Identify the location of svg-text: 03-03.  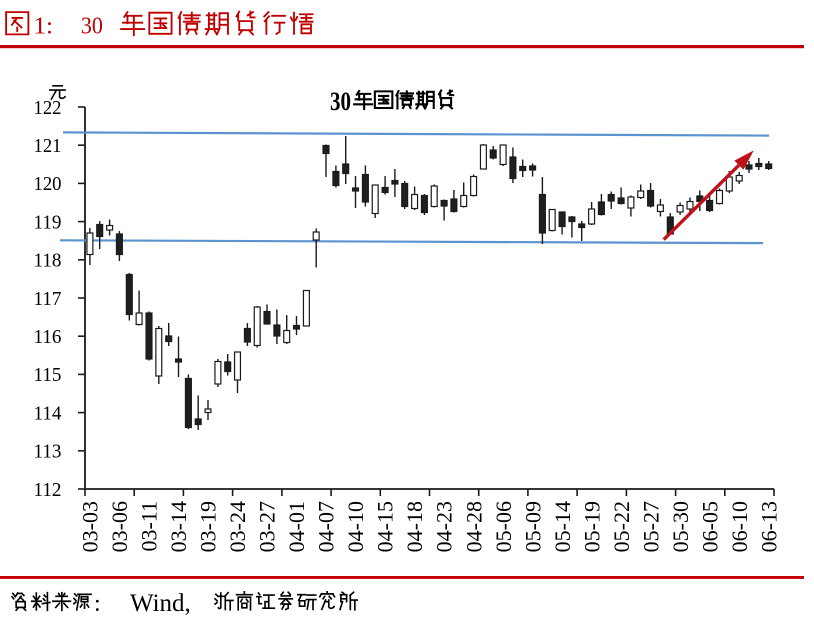
(89, 526).